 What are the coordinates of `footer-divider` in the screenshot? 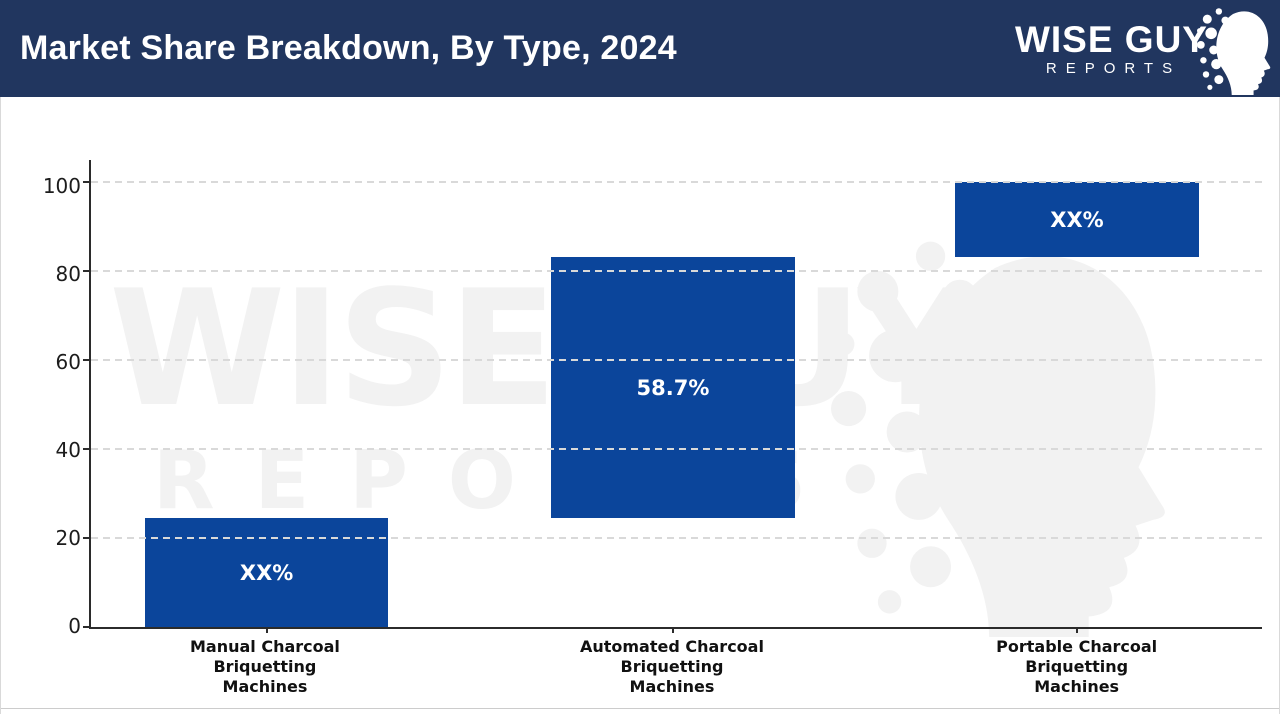 It's located at (640, 708).